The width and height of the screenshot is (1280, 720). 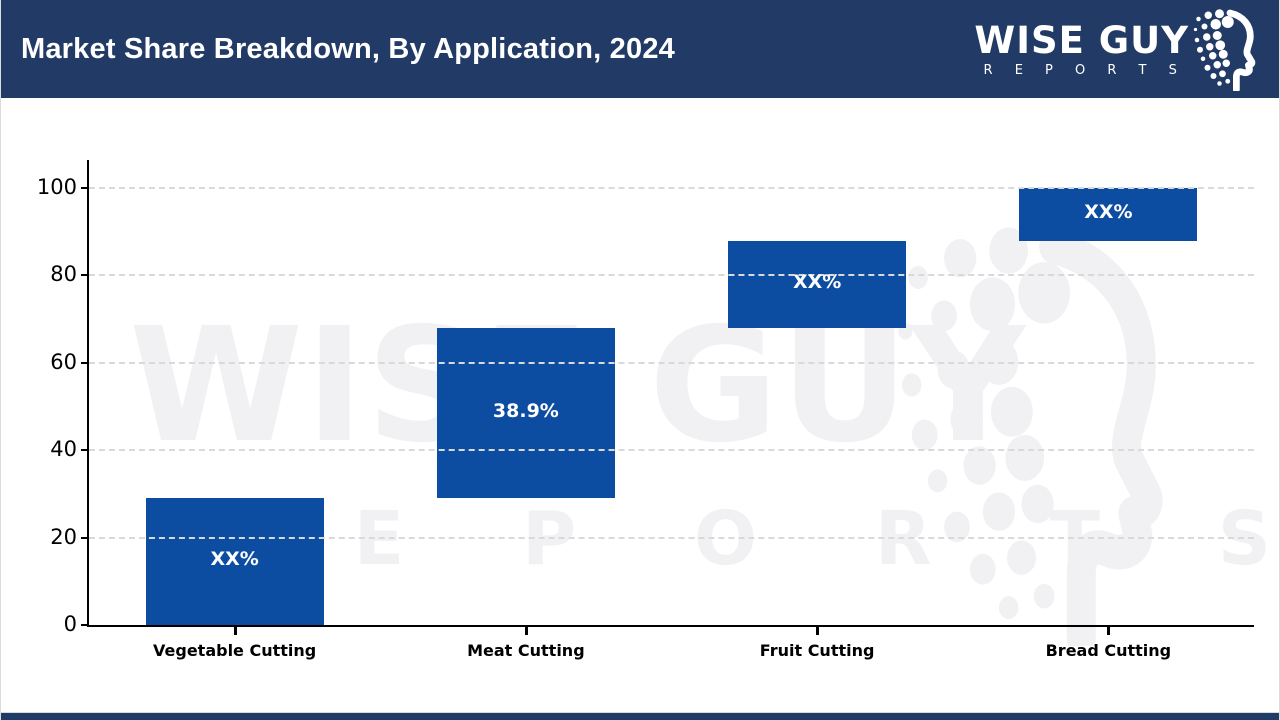 I want to click on y-tick-label: 20, so click(x=63, y=536).